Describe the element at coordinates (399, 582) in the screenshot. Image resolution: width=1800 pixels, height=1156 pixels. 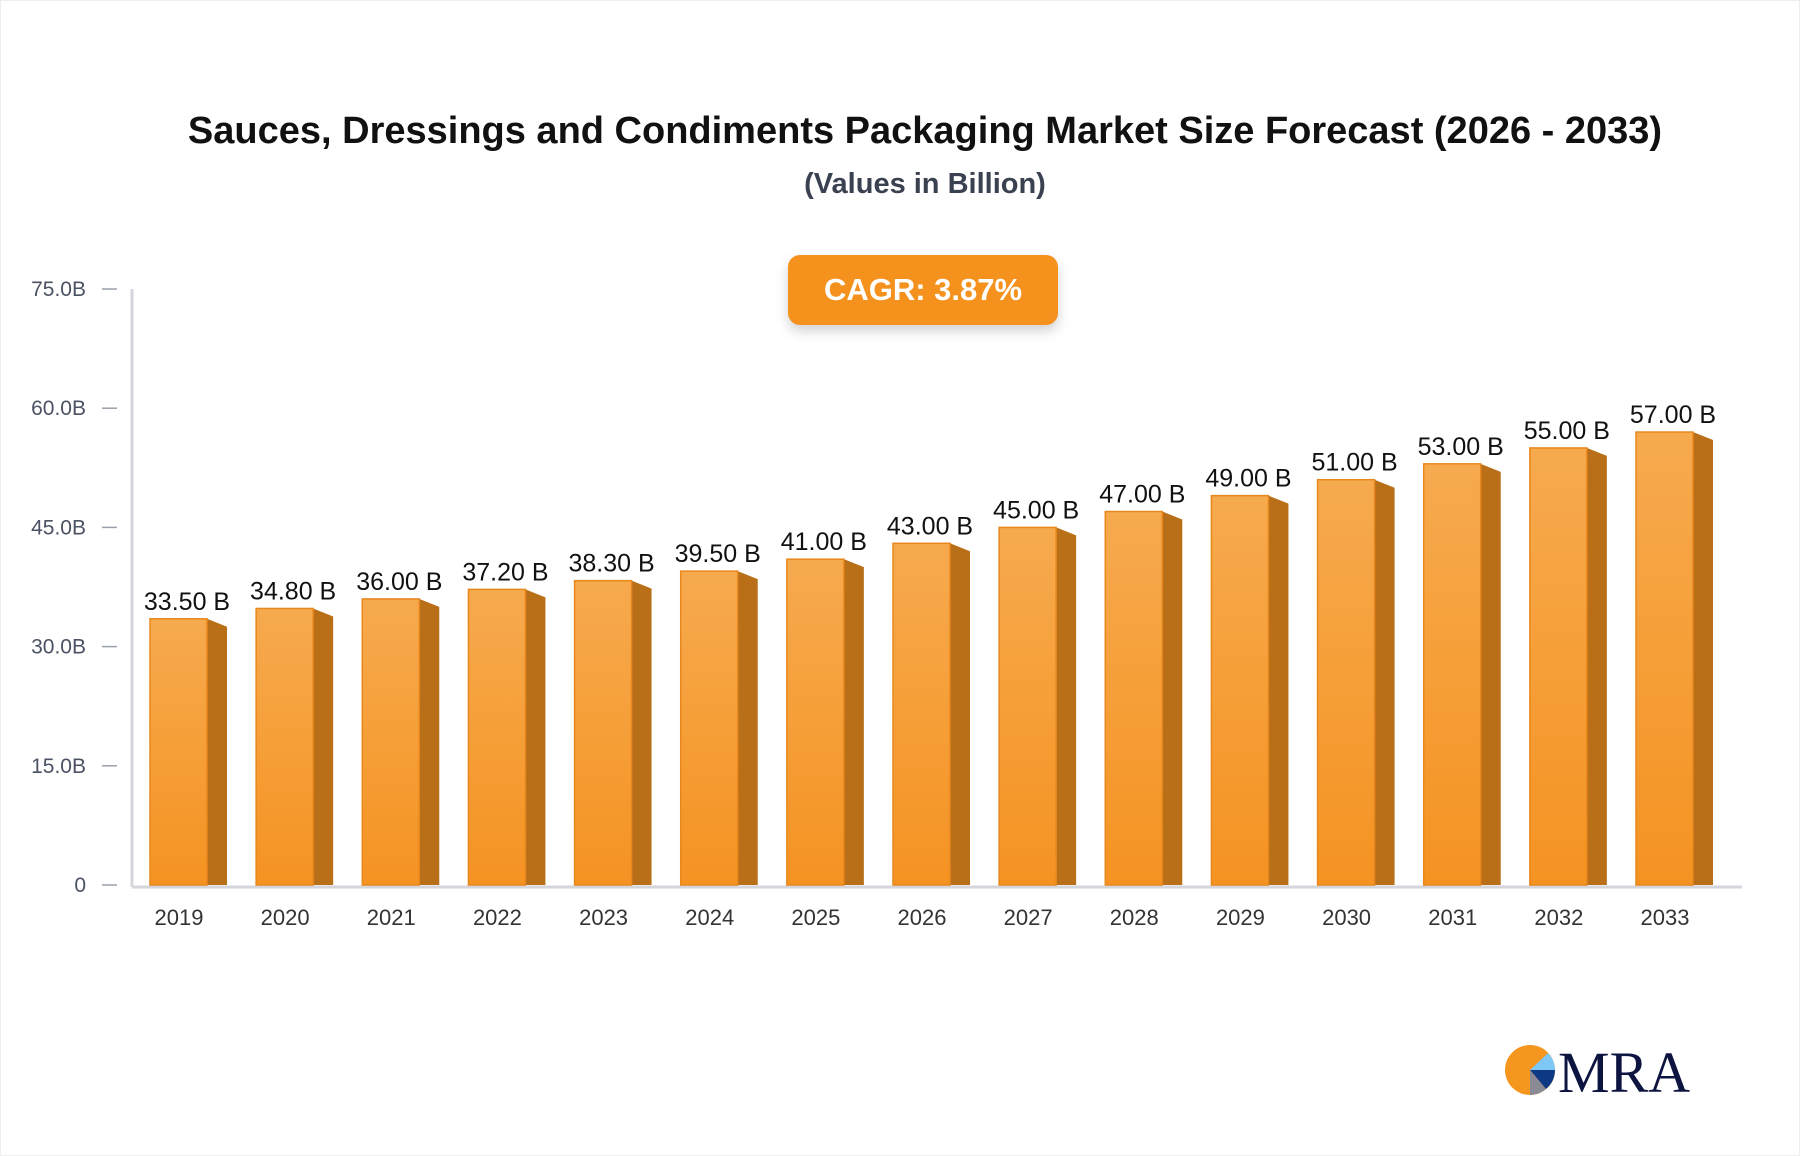
I see `data-label: 36.00 B` at that location.